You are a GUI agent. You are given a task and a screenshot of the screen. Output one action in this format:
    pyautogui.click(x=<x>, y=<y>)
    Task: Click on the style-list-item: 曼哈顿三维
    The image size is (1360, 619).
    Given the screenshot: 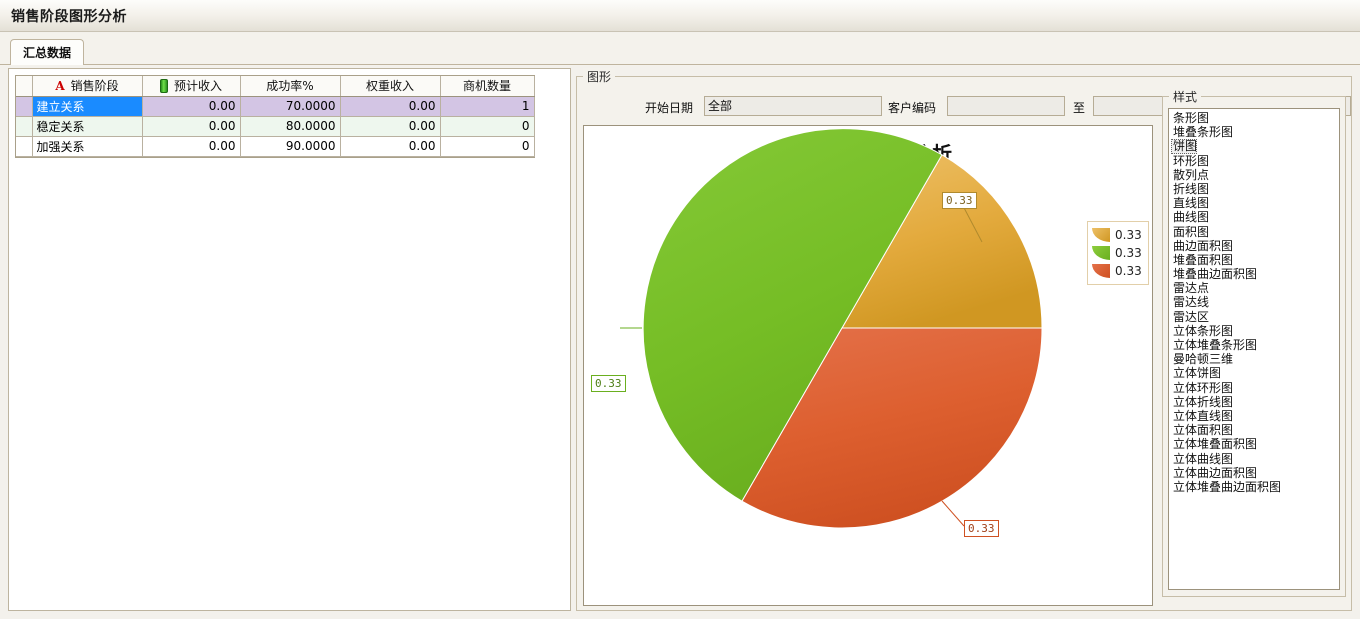 What is the action you would take?
    pyautogui.click(x=1203, y=359)
    